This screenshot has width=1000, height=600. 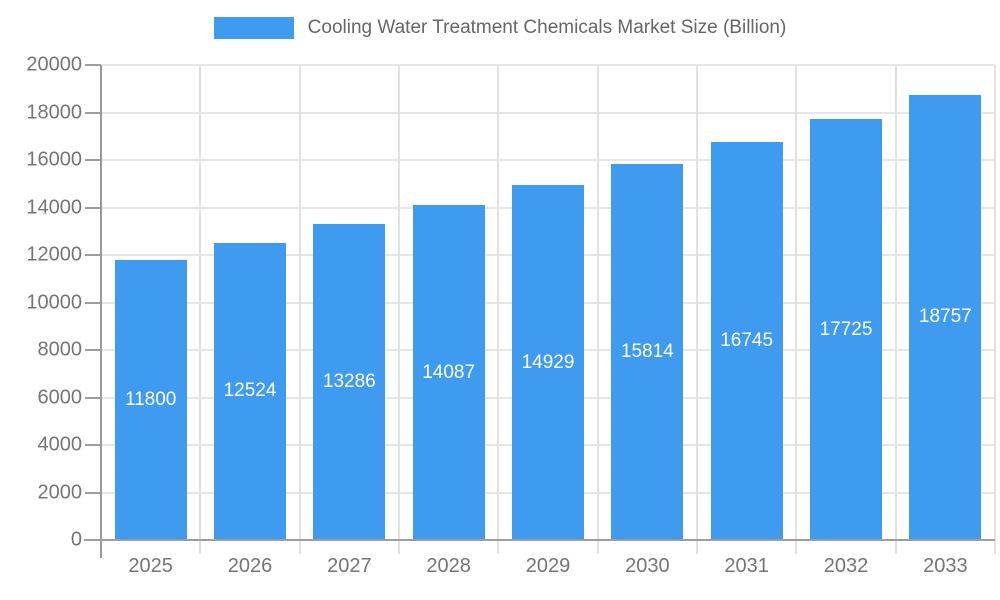 I want to click on bar-value-label: 16745, so click(x=747, y=341).